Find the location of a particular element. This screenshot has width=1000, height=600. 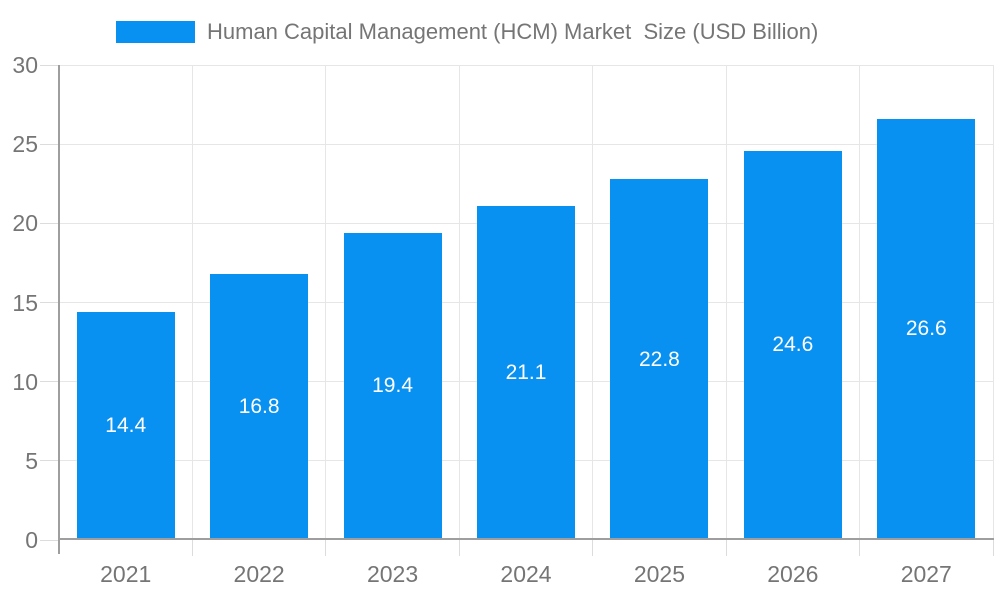

bar-value-label: 16.8 is located at coordinates (259, 406).